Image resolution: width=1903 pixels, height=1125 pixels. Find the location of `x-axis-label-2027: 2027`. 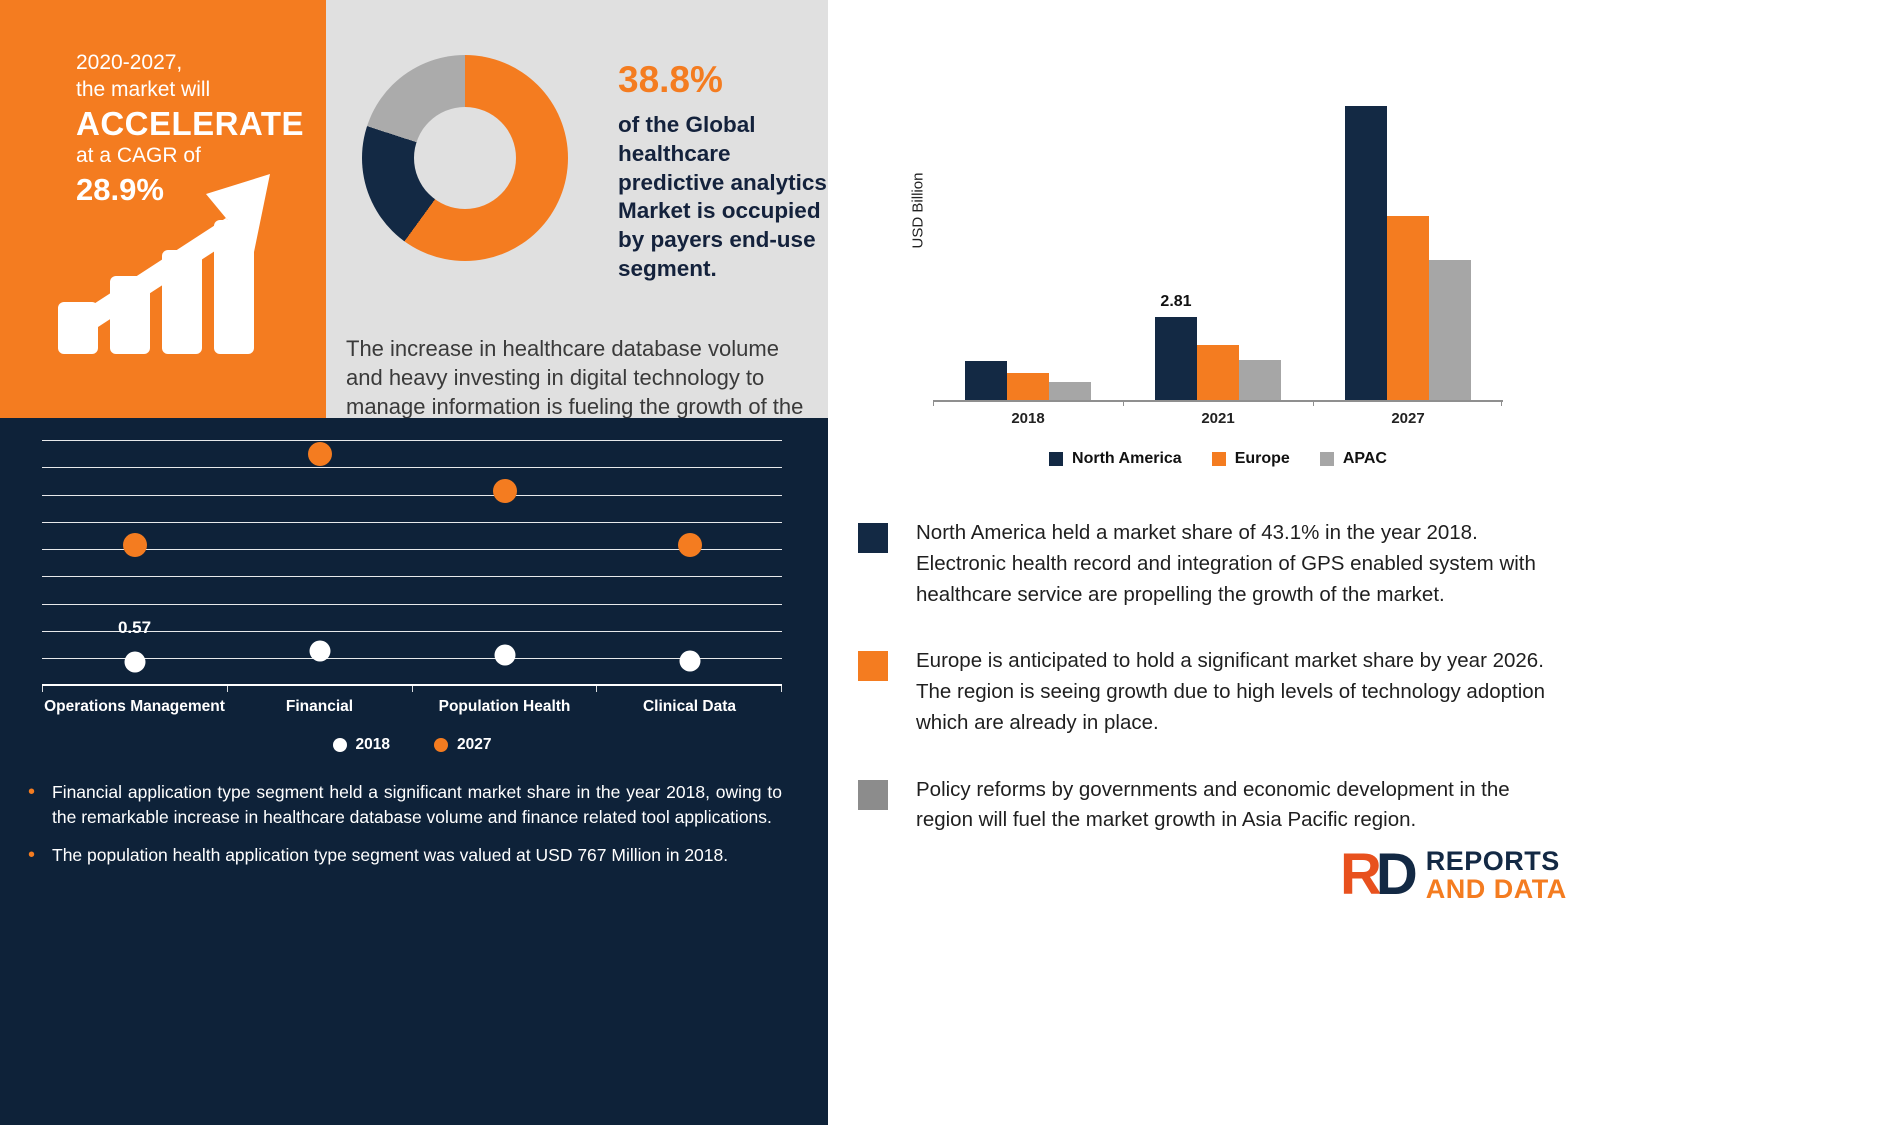

x-axis-label-2027: 2027 is located at coordinates (1408, 418).